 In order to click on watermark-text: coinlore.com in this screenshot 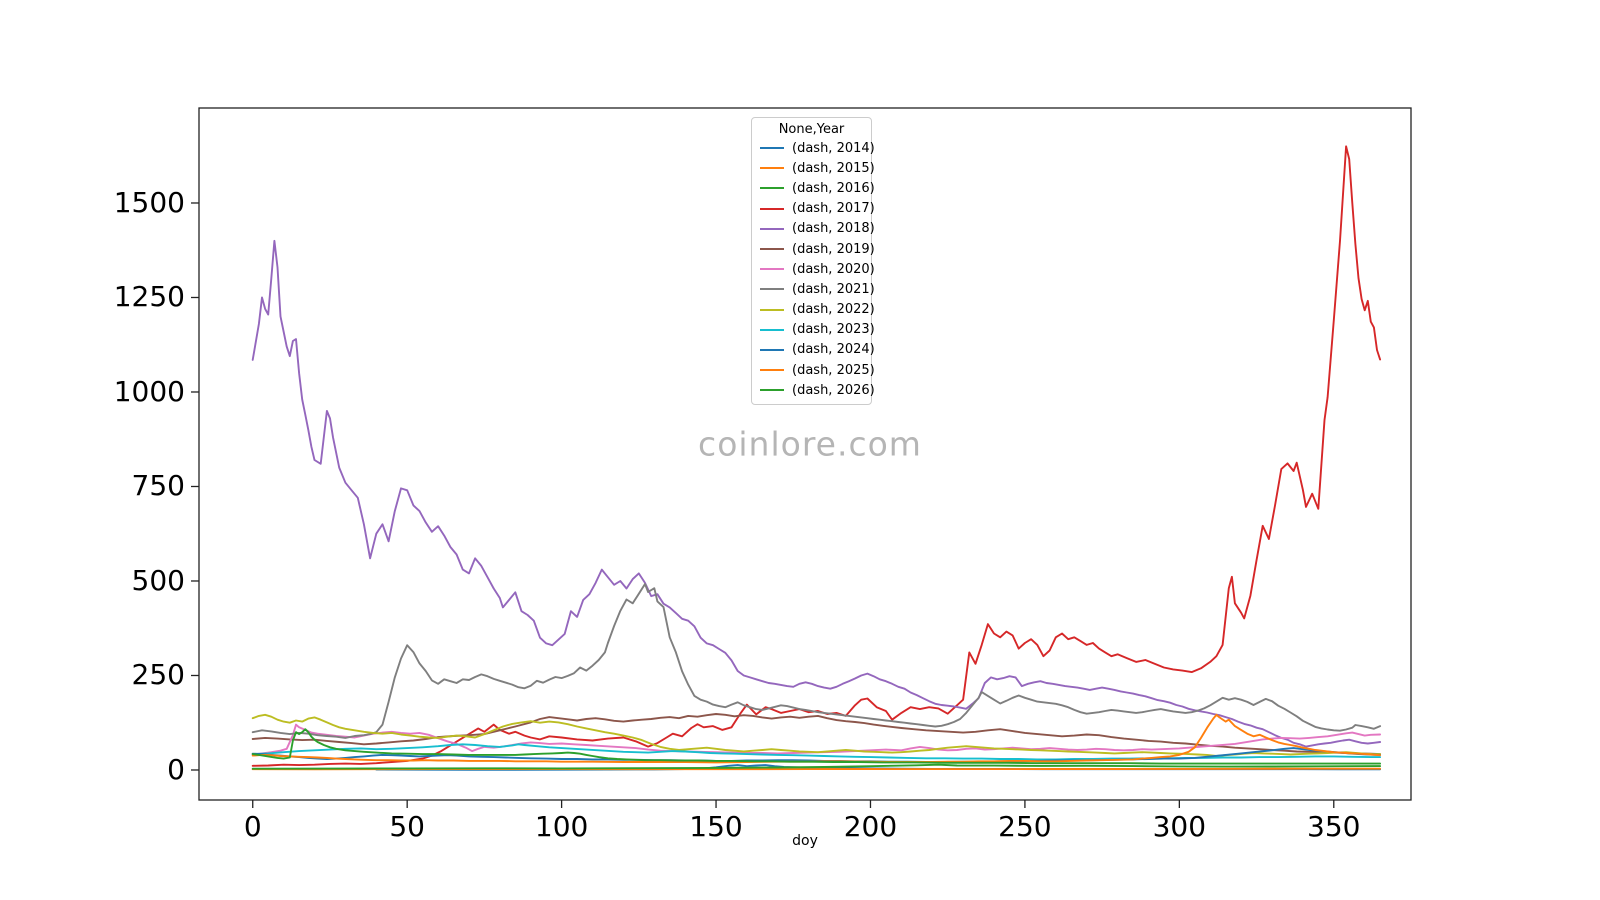, I will do `click(810, 444)`.